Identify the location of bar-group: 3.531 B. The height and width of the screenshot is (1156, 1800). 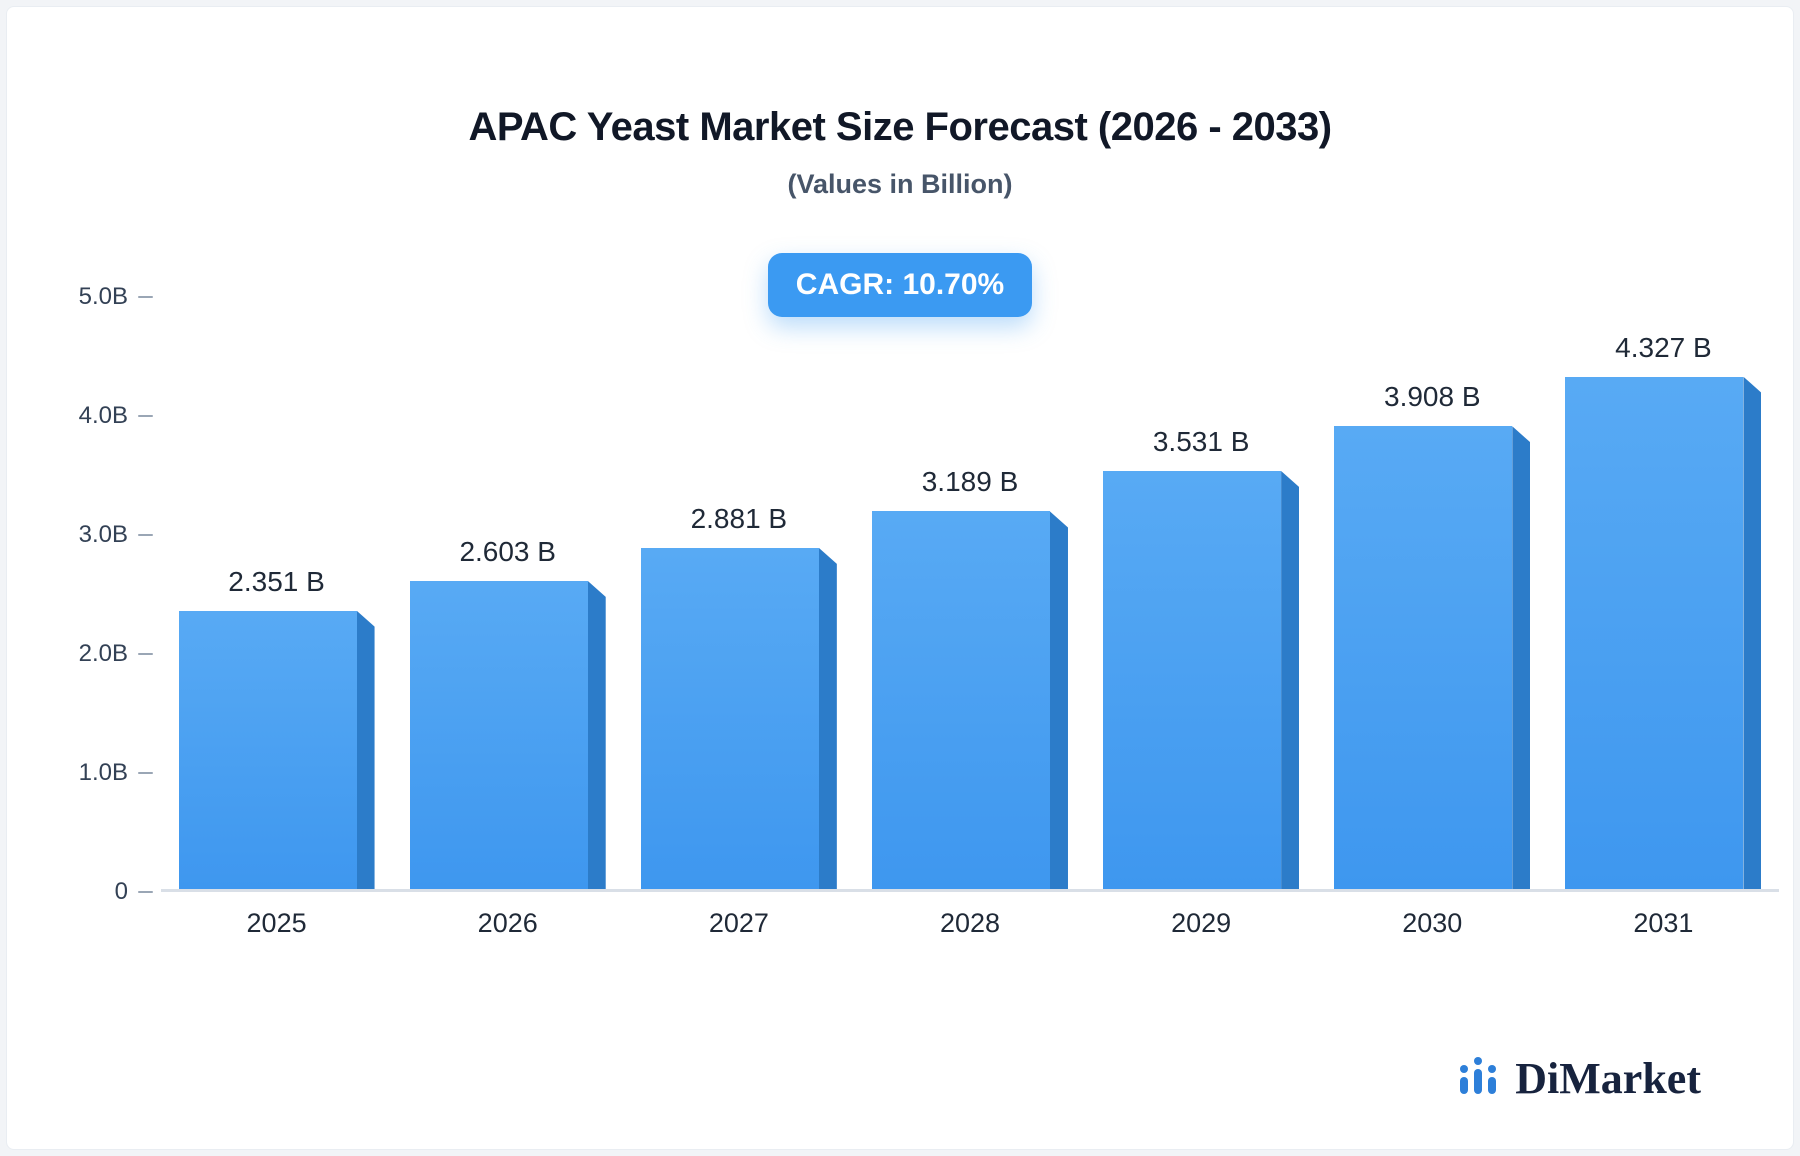
(1201, 593).